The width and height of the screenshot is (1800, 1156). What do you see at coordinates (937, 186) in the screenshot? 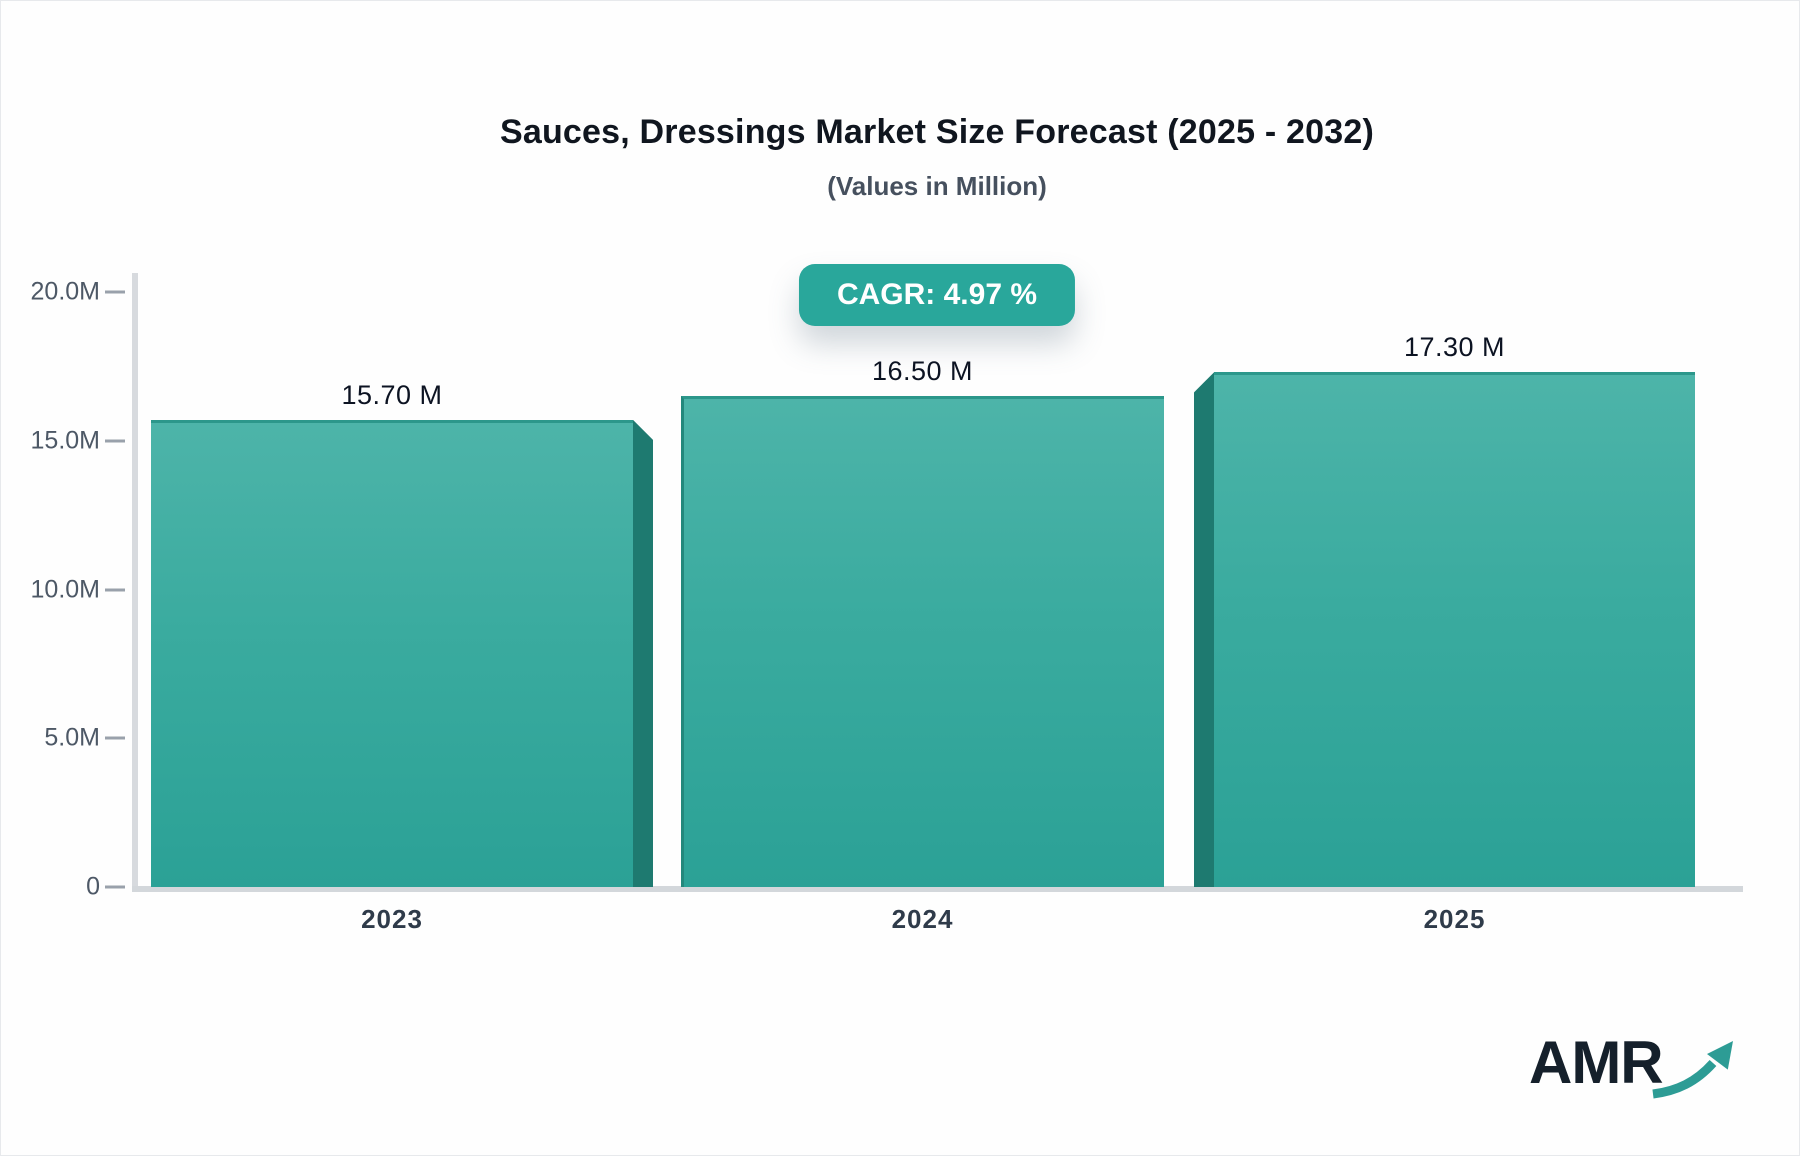
I see `chart-subtitle: (Values in Million)` at bounding box center [937, 186].